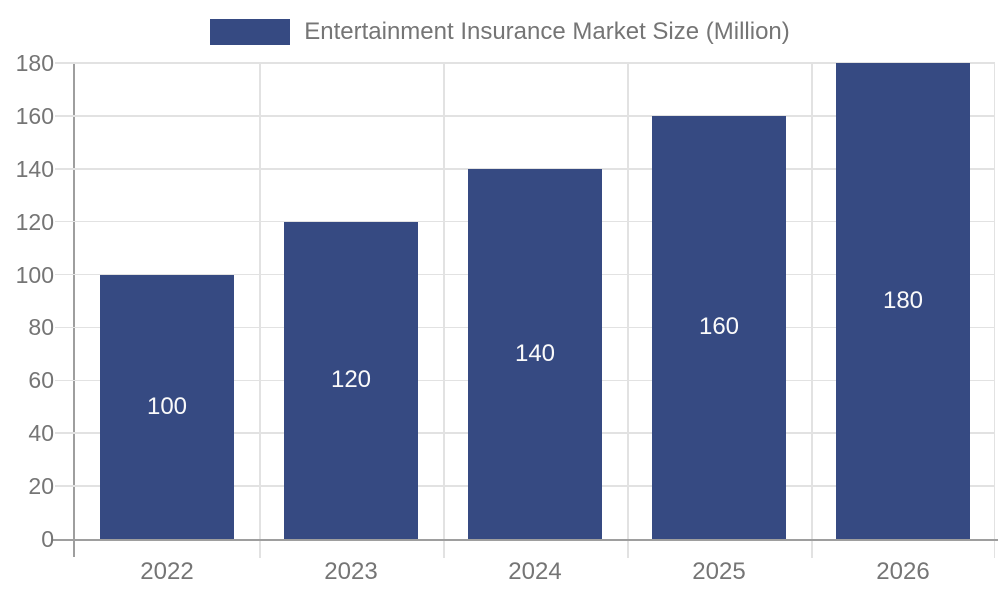 The width and height of the screenshot is (1000, 600). What do you see at coordinates (34, 221) in the screenshot?
I see `y-tick-label: 120` at bounding box center [34, 221].